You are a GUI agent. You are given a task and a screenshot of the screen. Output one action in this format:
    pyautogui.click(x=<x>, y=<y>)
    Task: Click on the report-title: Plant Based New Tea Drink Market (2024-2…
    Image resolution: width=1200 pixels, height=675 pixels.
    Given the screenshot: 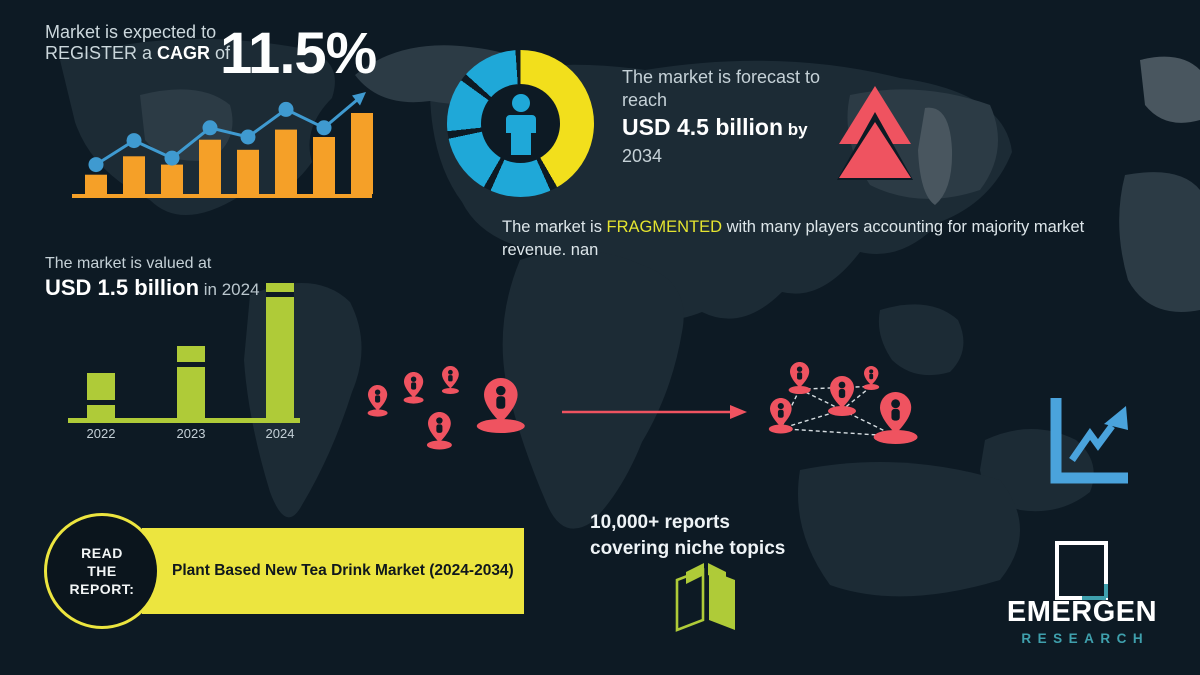 What is the action you would take?
    pyautogui.click(x=343, y=570)
    